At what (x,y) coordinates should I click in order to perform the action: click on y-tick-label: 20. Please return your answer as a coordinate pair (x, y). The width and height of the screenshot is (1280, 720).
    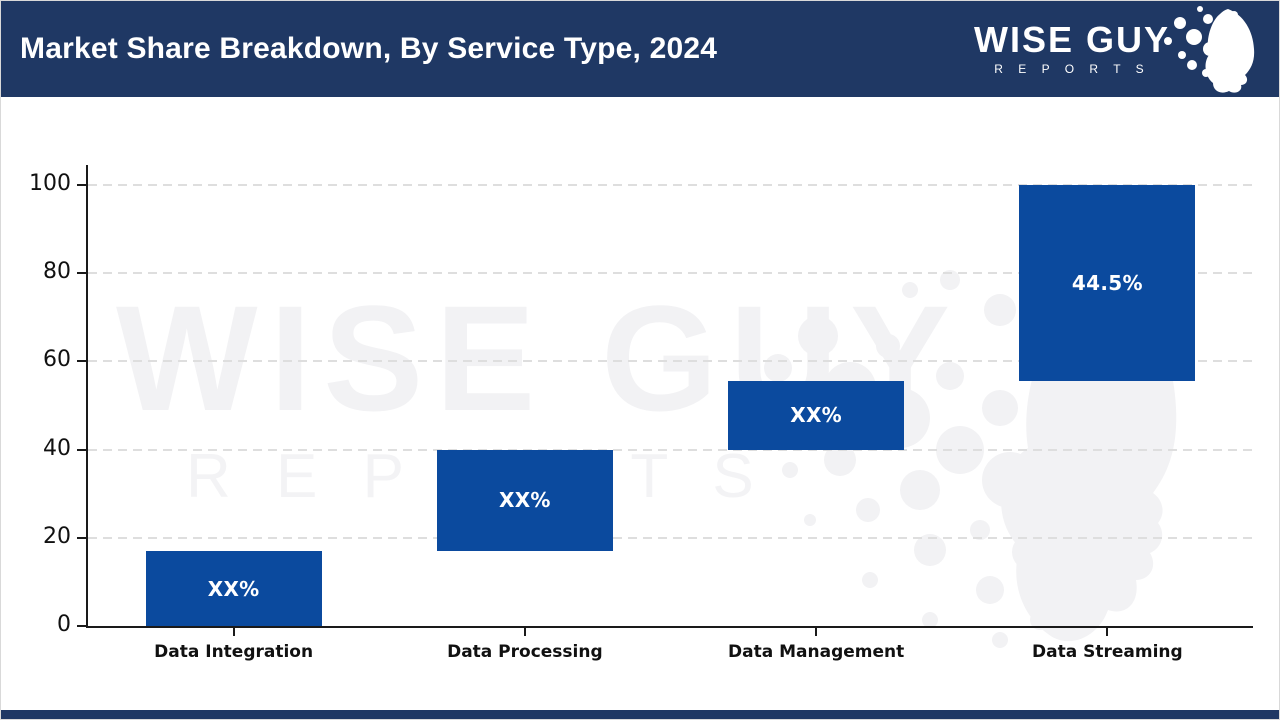
    Looking at the image, I should click on (57, 536).